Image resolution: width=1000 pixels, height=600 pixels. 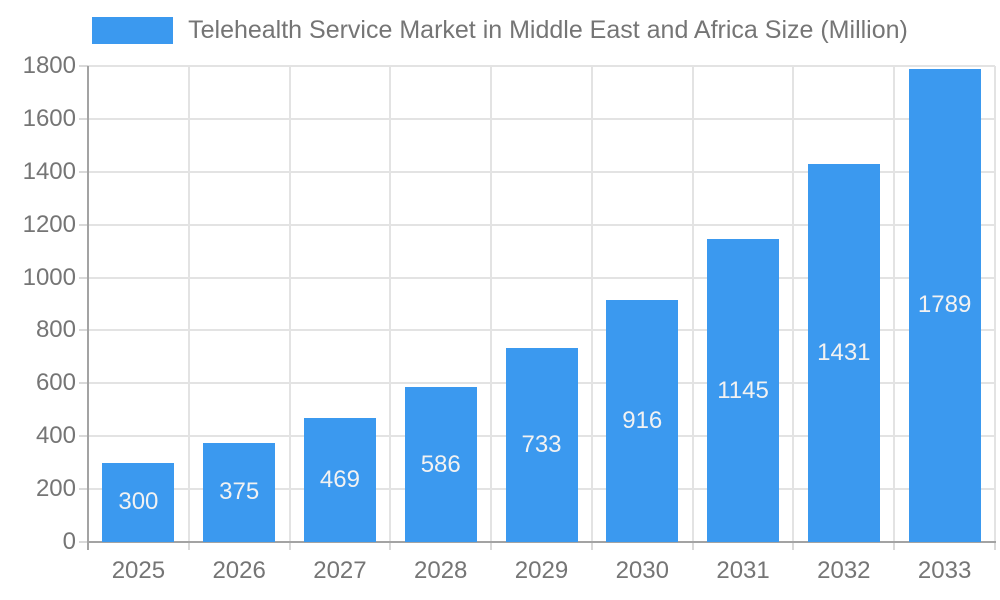 I want to click on x-tick-label: 2033, so click(x=944, y=570).